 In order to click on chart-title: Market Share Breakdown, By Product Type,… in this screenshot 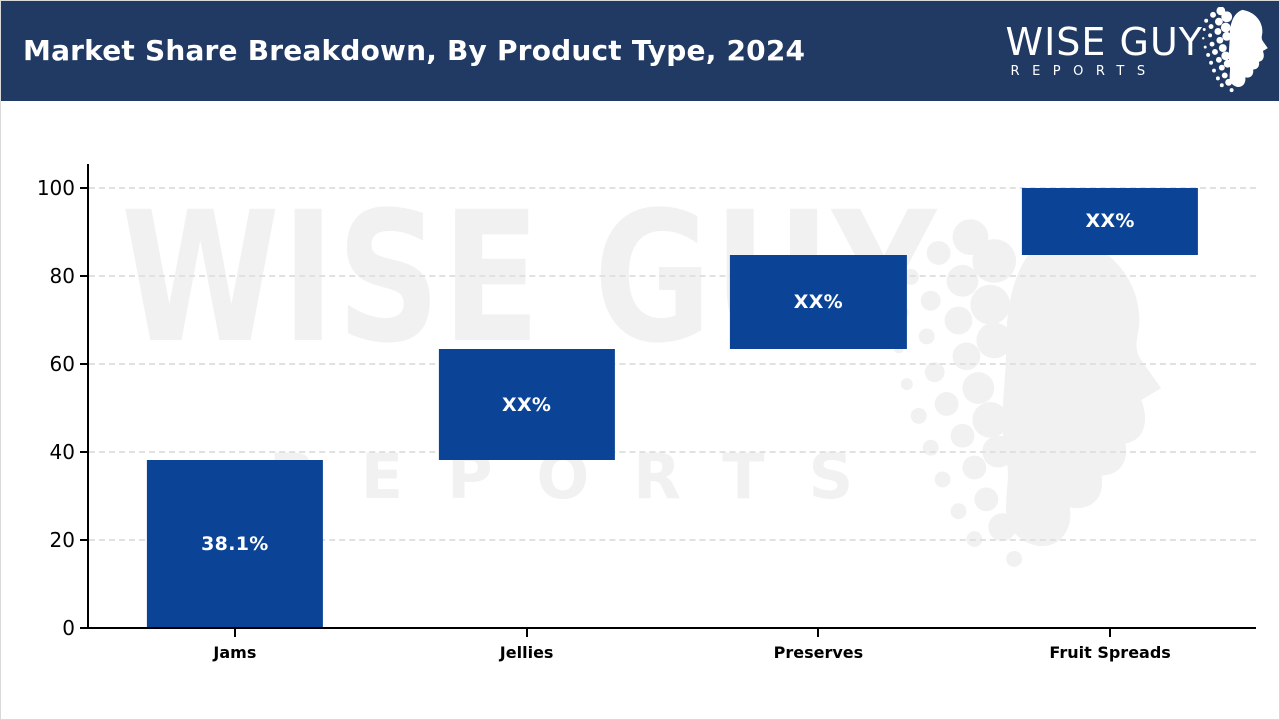, I will do `click(414, 50)`.